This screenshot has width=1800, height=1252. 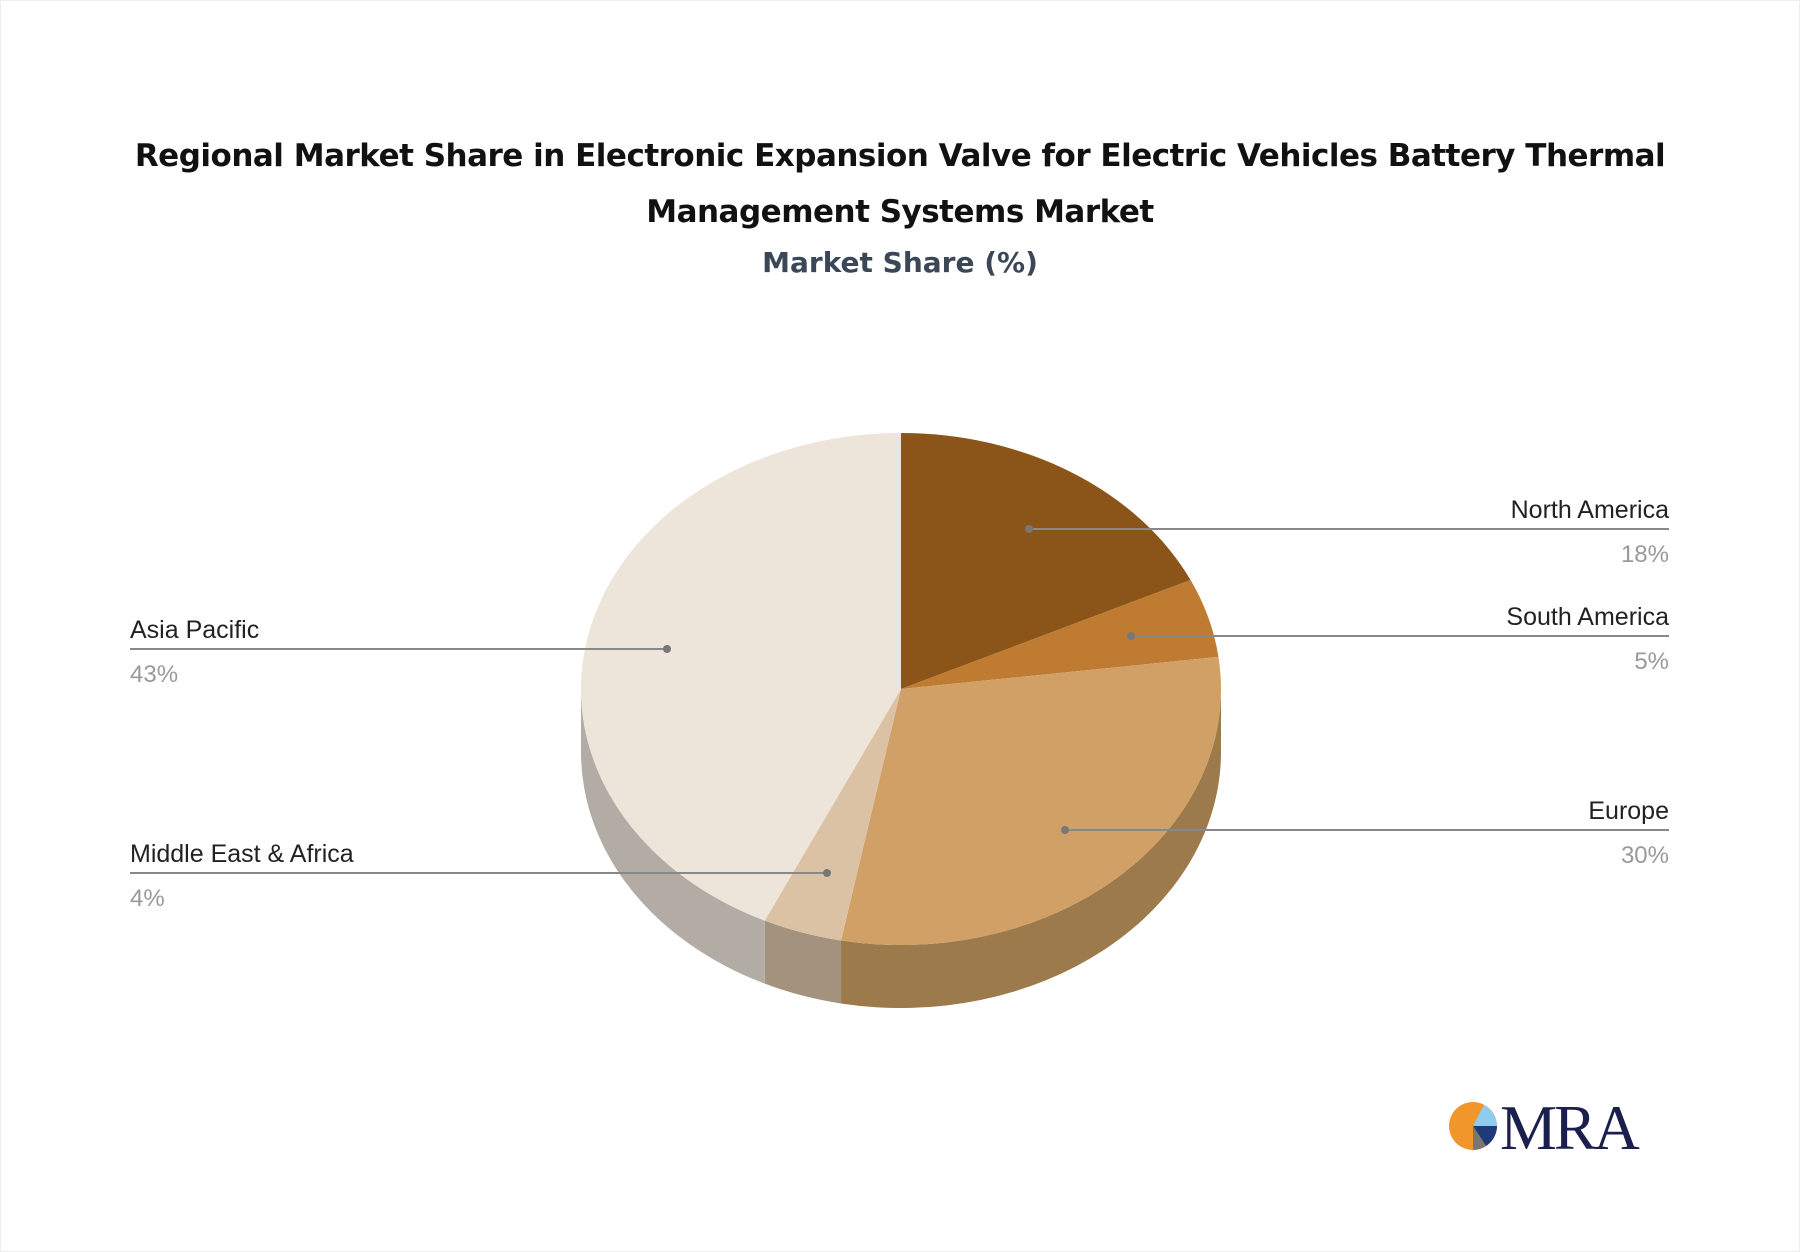 I want to click on slice-value: 4%, so click(x=147, y=898).